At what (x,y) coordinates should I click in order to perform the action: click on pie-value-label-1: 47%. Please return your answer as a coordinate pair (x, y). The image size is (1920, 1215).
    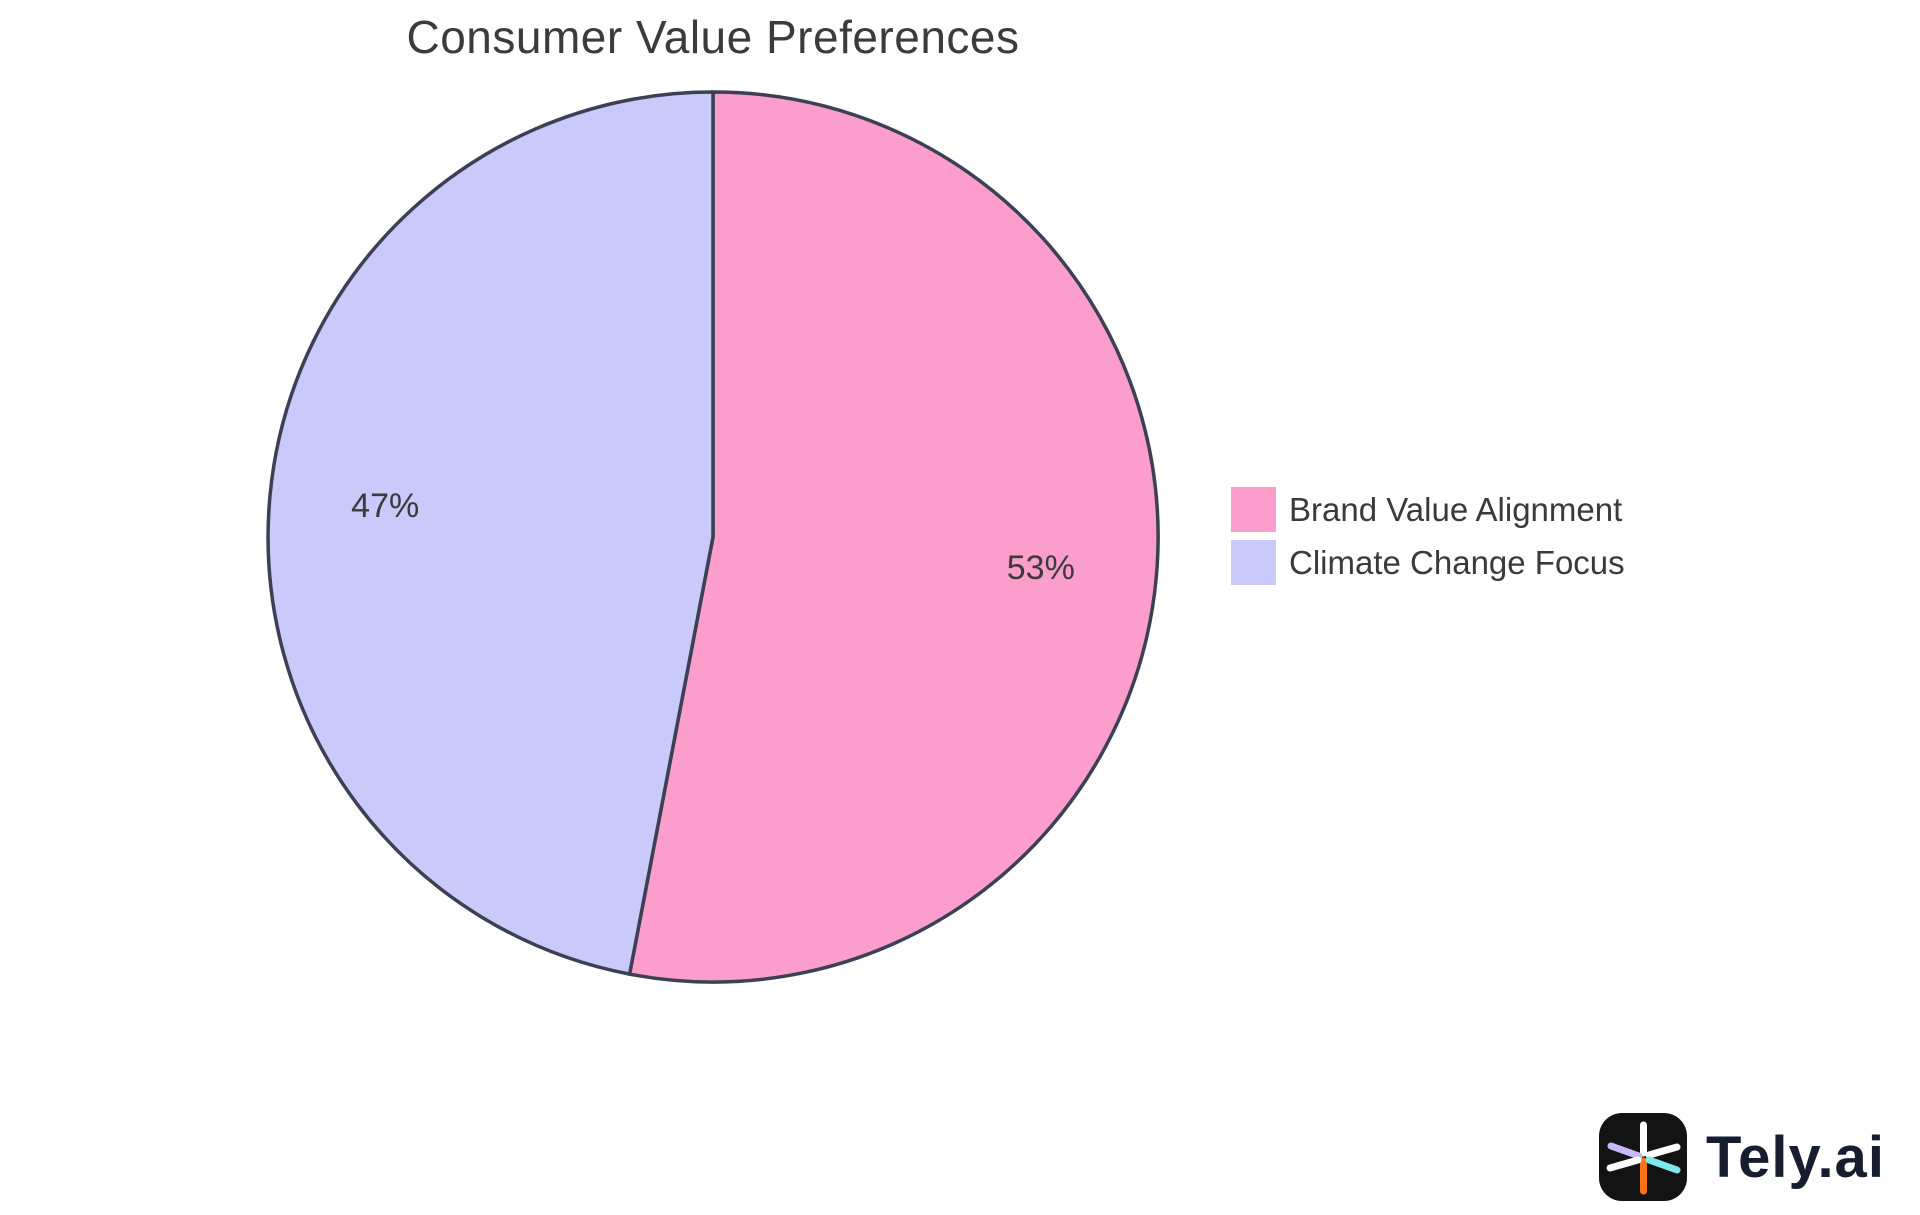
    Looking at the image, I should click on (385, 506).